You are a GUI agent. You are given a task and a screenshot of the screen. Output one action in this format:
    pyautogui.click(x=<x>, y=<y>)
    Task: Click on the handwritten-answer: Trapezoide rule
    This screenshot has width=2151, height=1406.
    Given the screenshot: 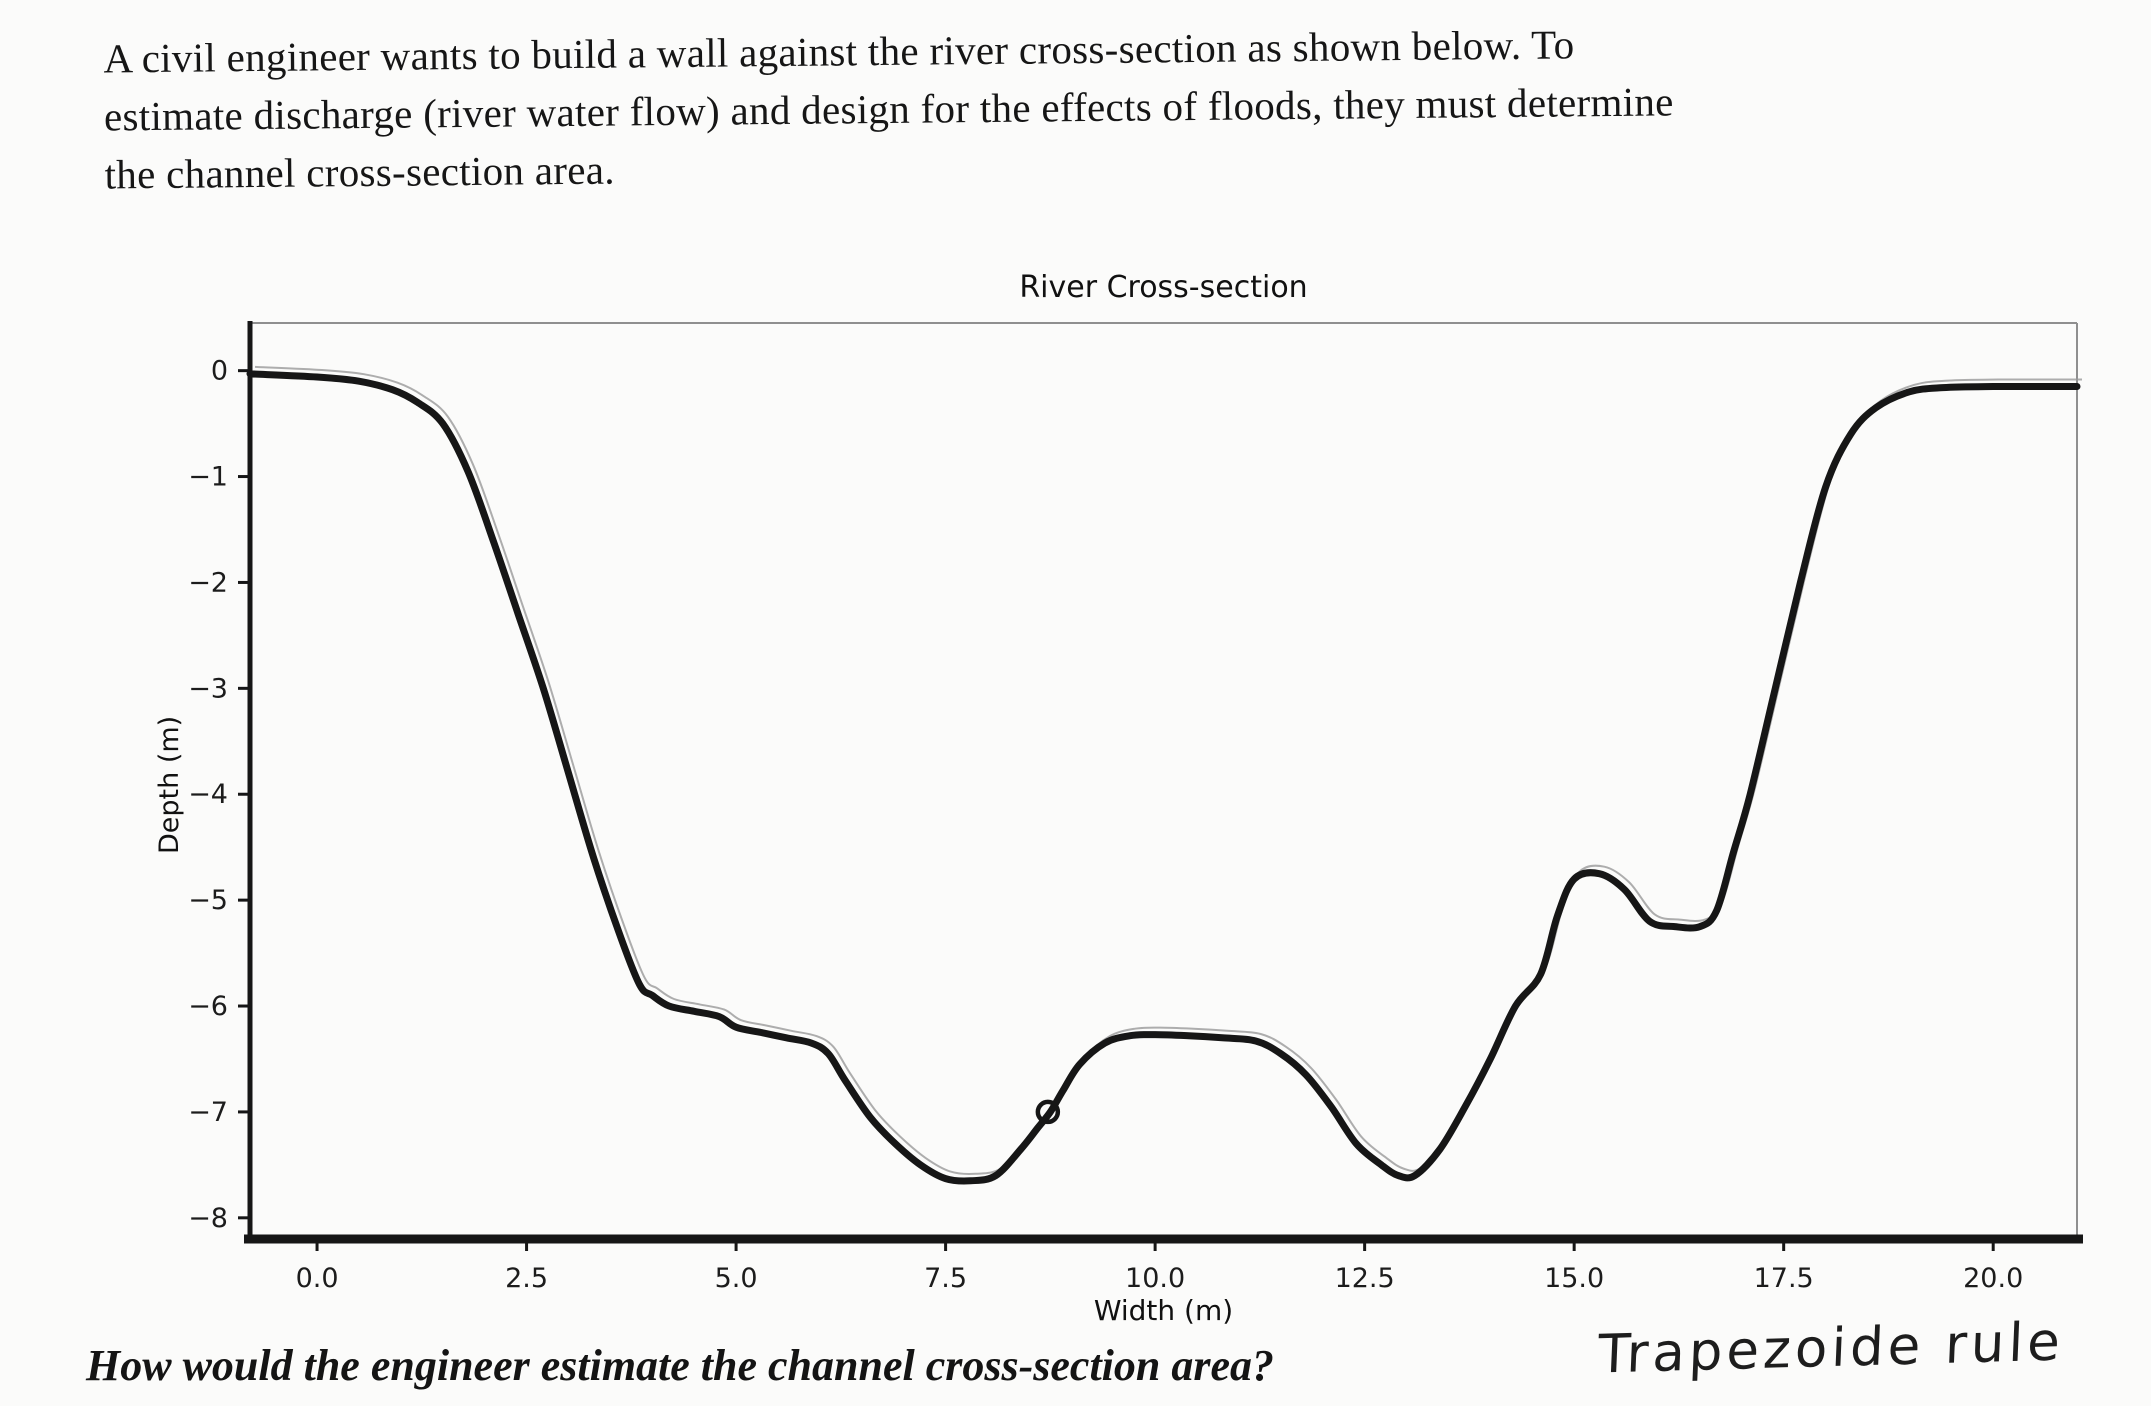 What is the action you would take?
    pyautogui.click(x=1831, y=1348)
    